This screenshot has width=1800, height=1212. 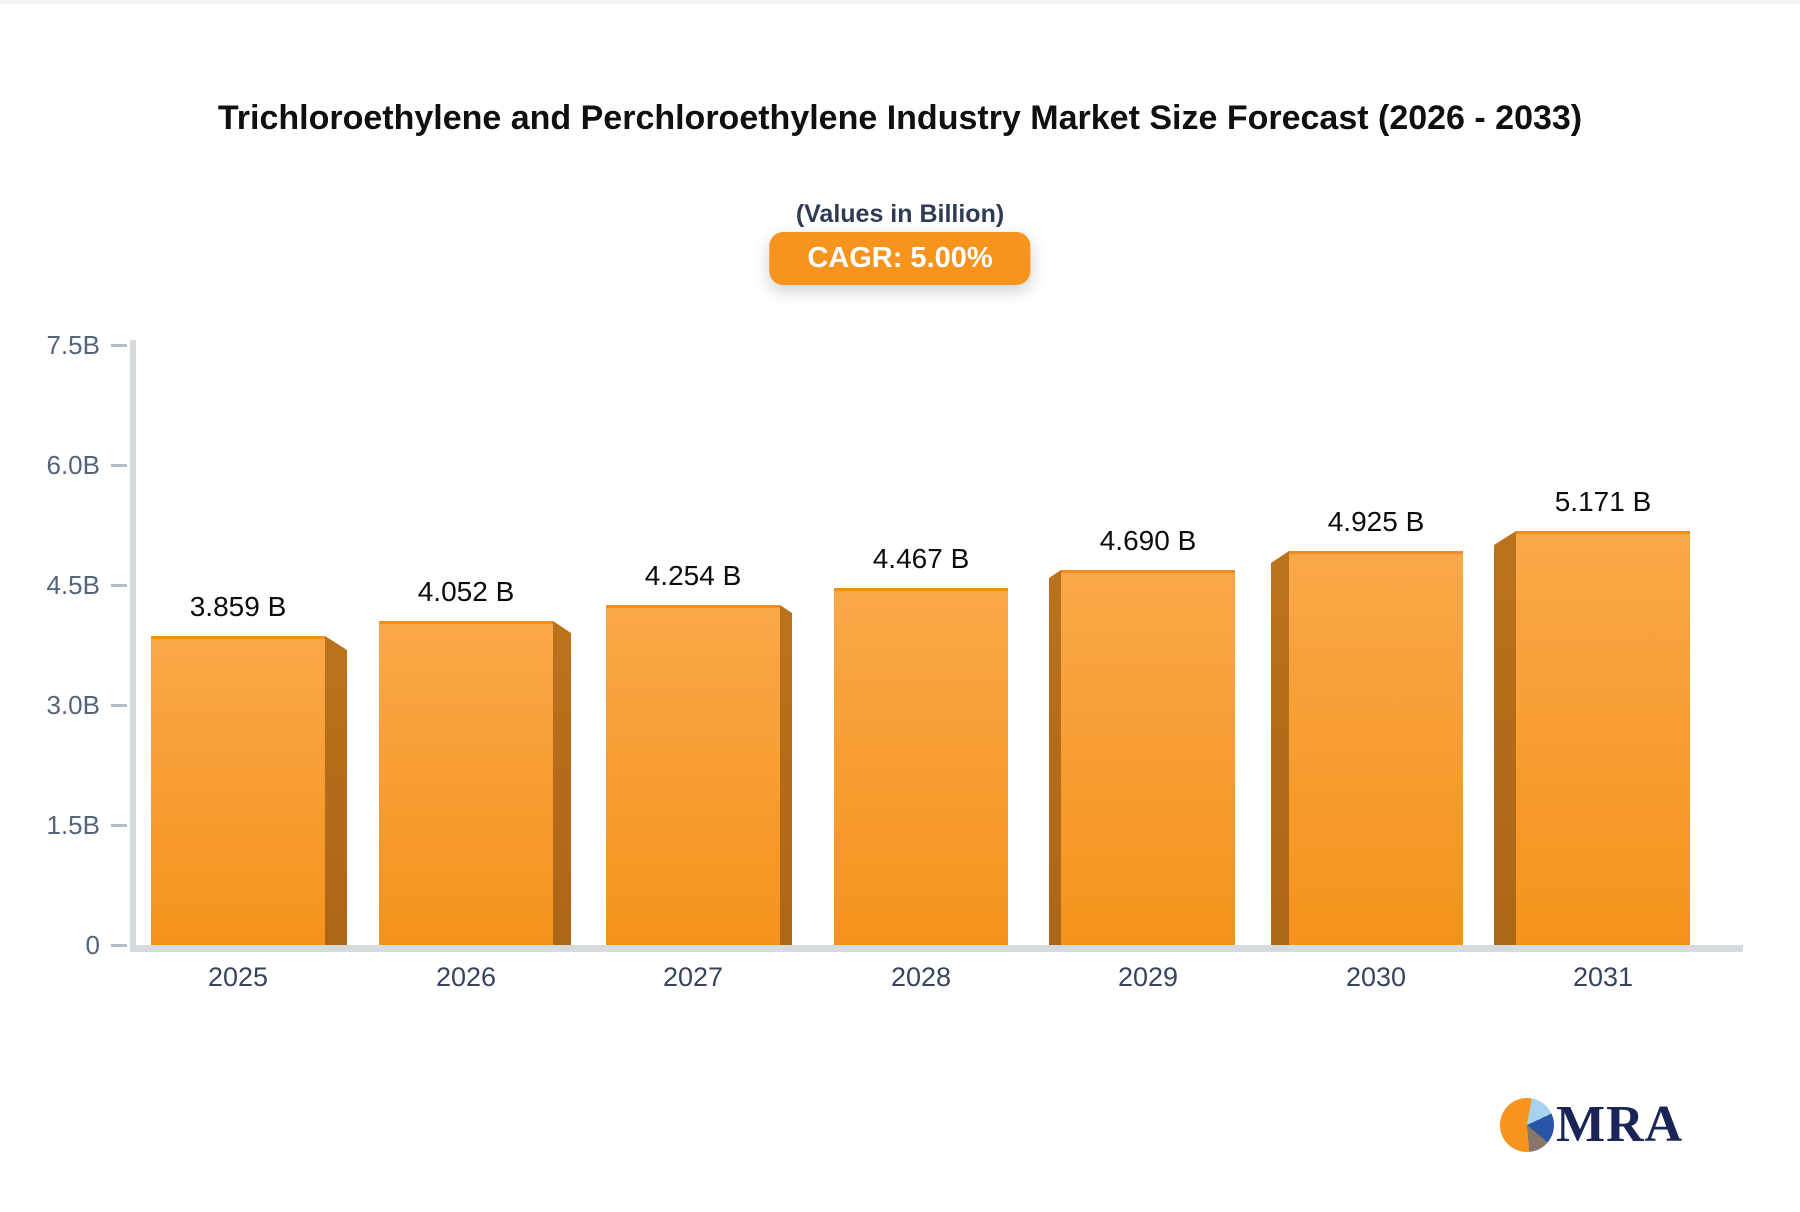 What do you see at coordinates (936, 948) in the screenshot?
I see `x-axis-line` at bounding box center [936, 948].